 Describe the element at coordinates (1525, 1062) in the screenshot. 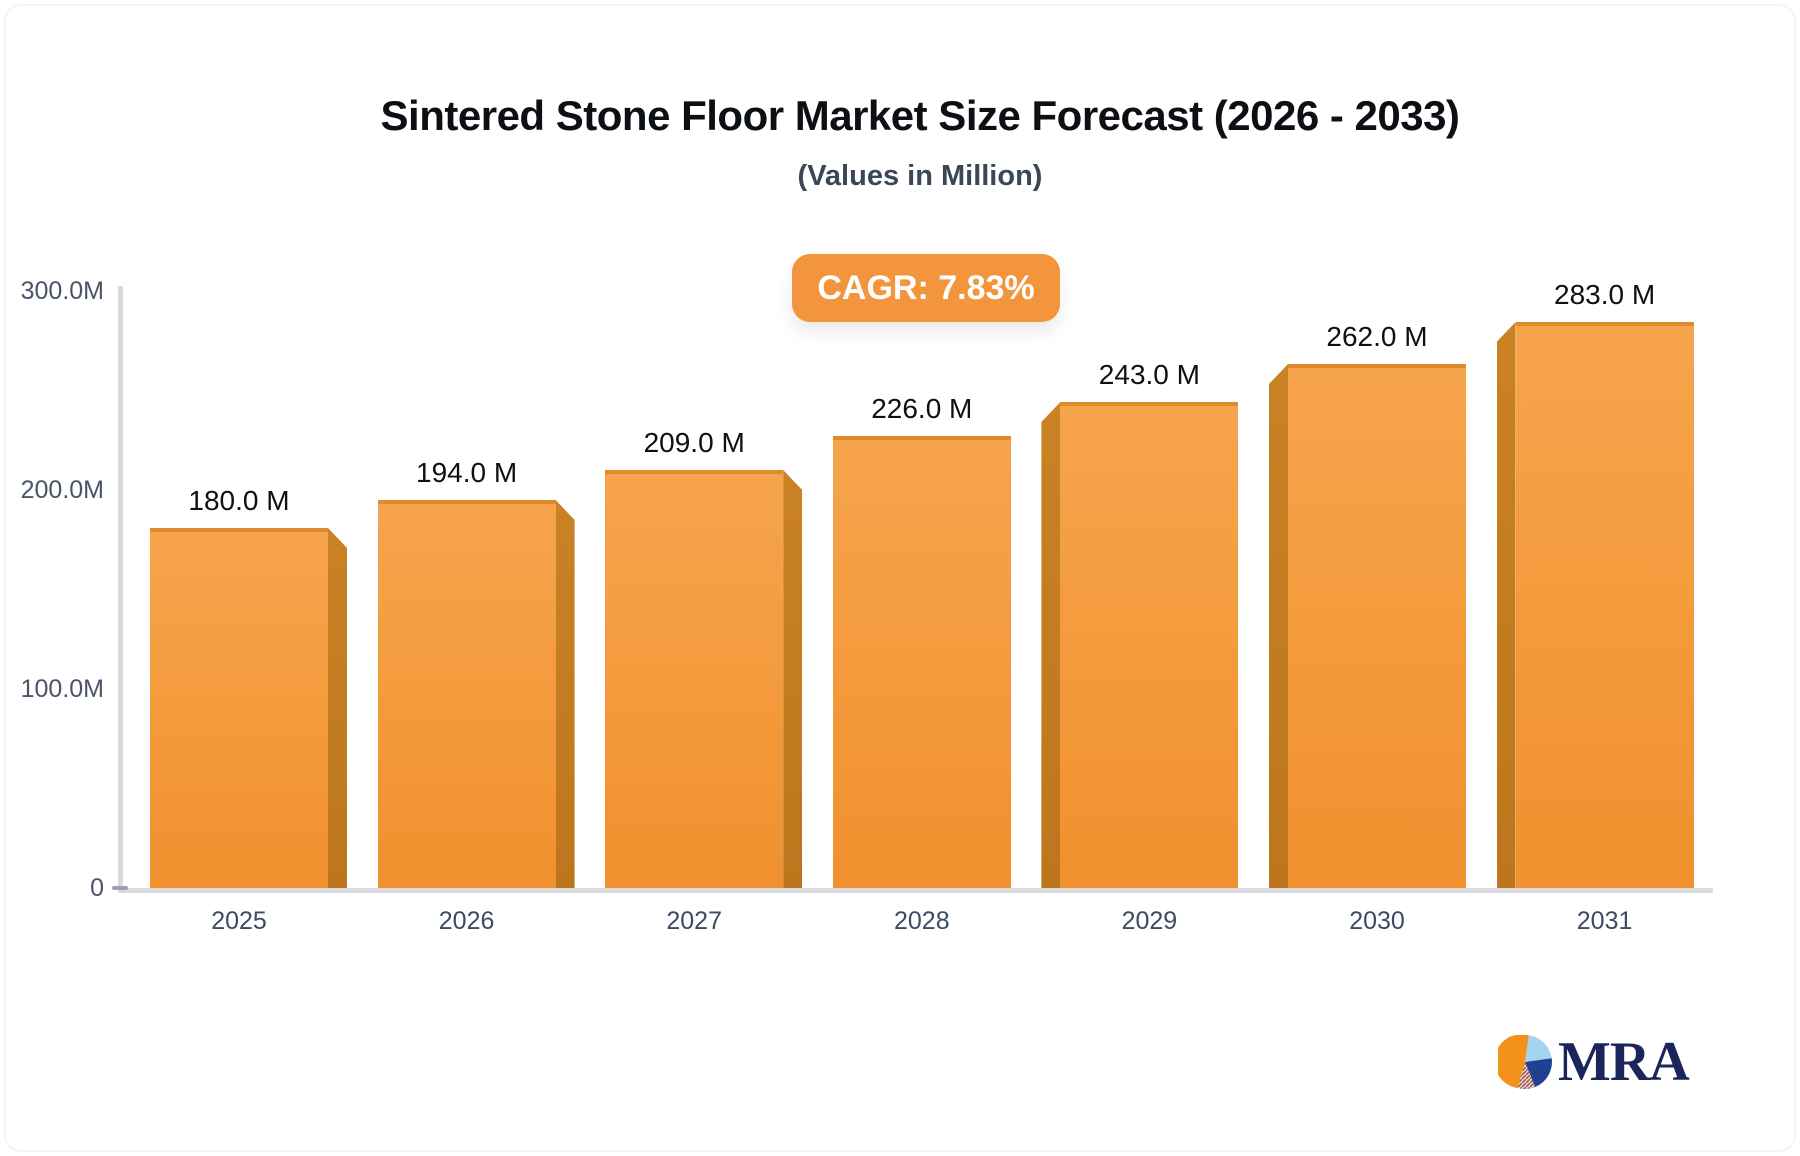

I see `pie-chart-logo-icon` at that location.